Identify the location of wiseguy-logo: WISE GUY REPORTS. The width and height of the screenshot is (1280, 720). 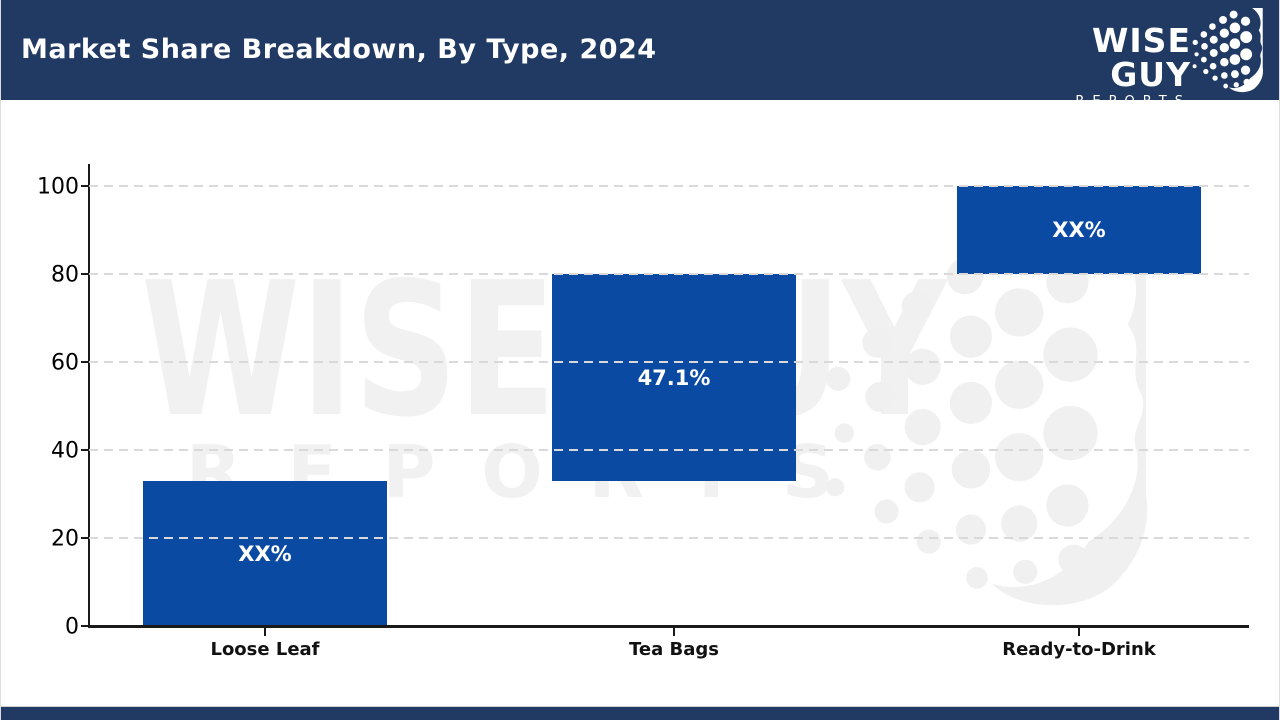
(1144, 57).